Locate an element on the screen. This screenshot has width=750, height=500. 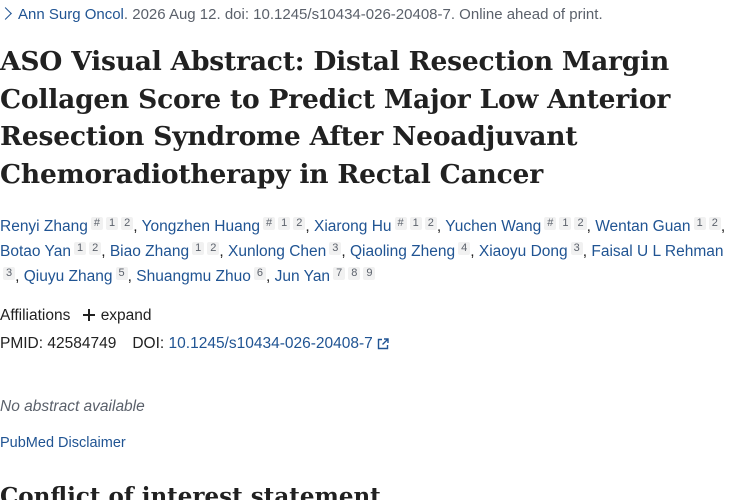
affiliation-ref-badge: 5 is located at coordinates (121, 273).